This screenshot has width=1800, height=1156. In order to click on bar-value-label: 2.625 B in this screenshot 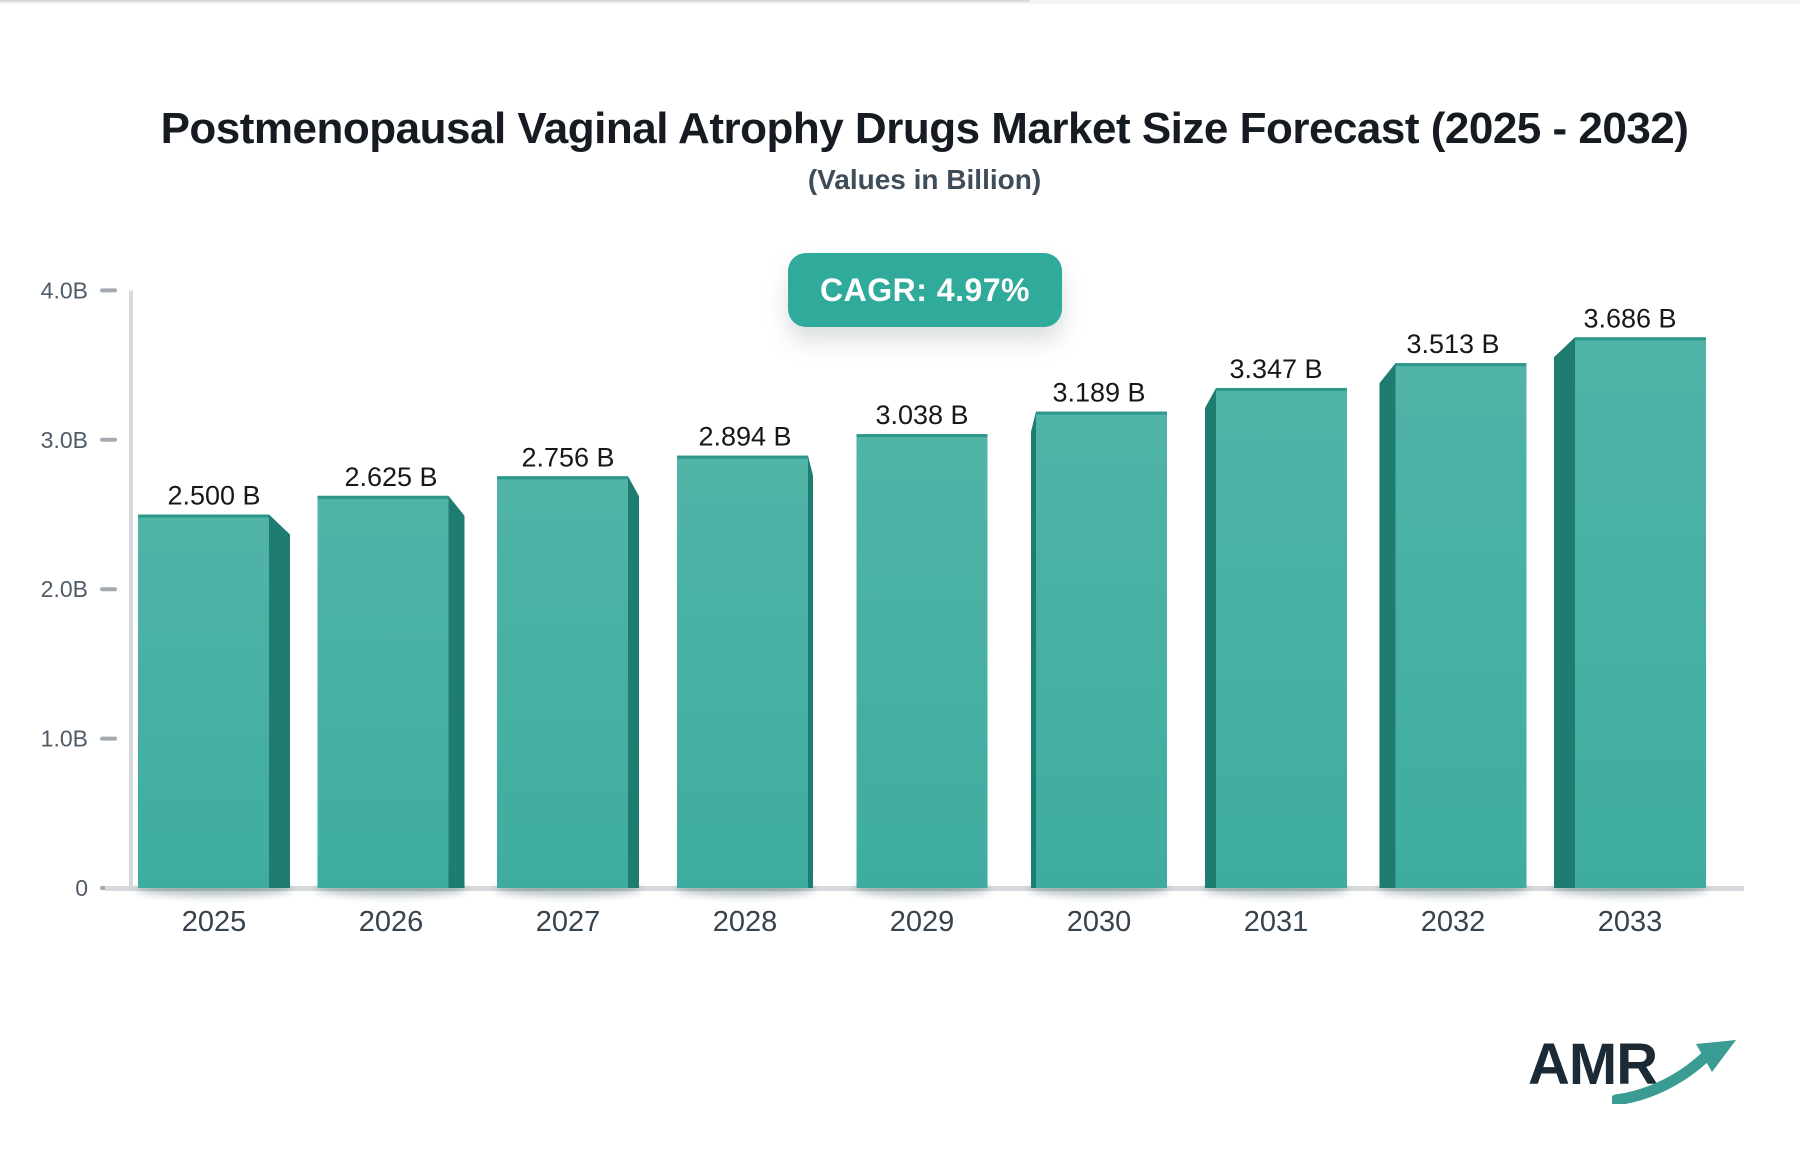, I will do `click(390, 477)`.